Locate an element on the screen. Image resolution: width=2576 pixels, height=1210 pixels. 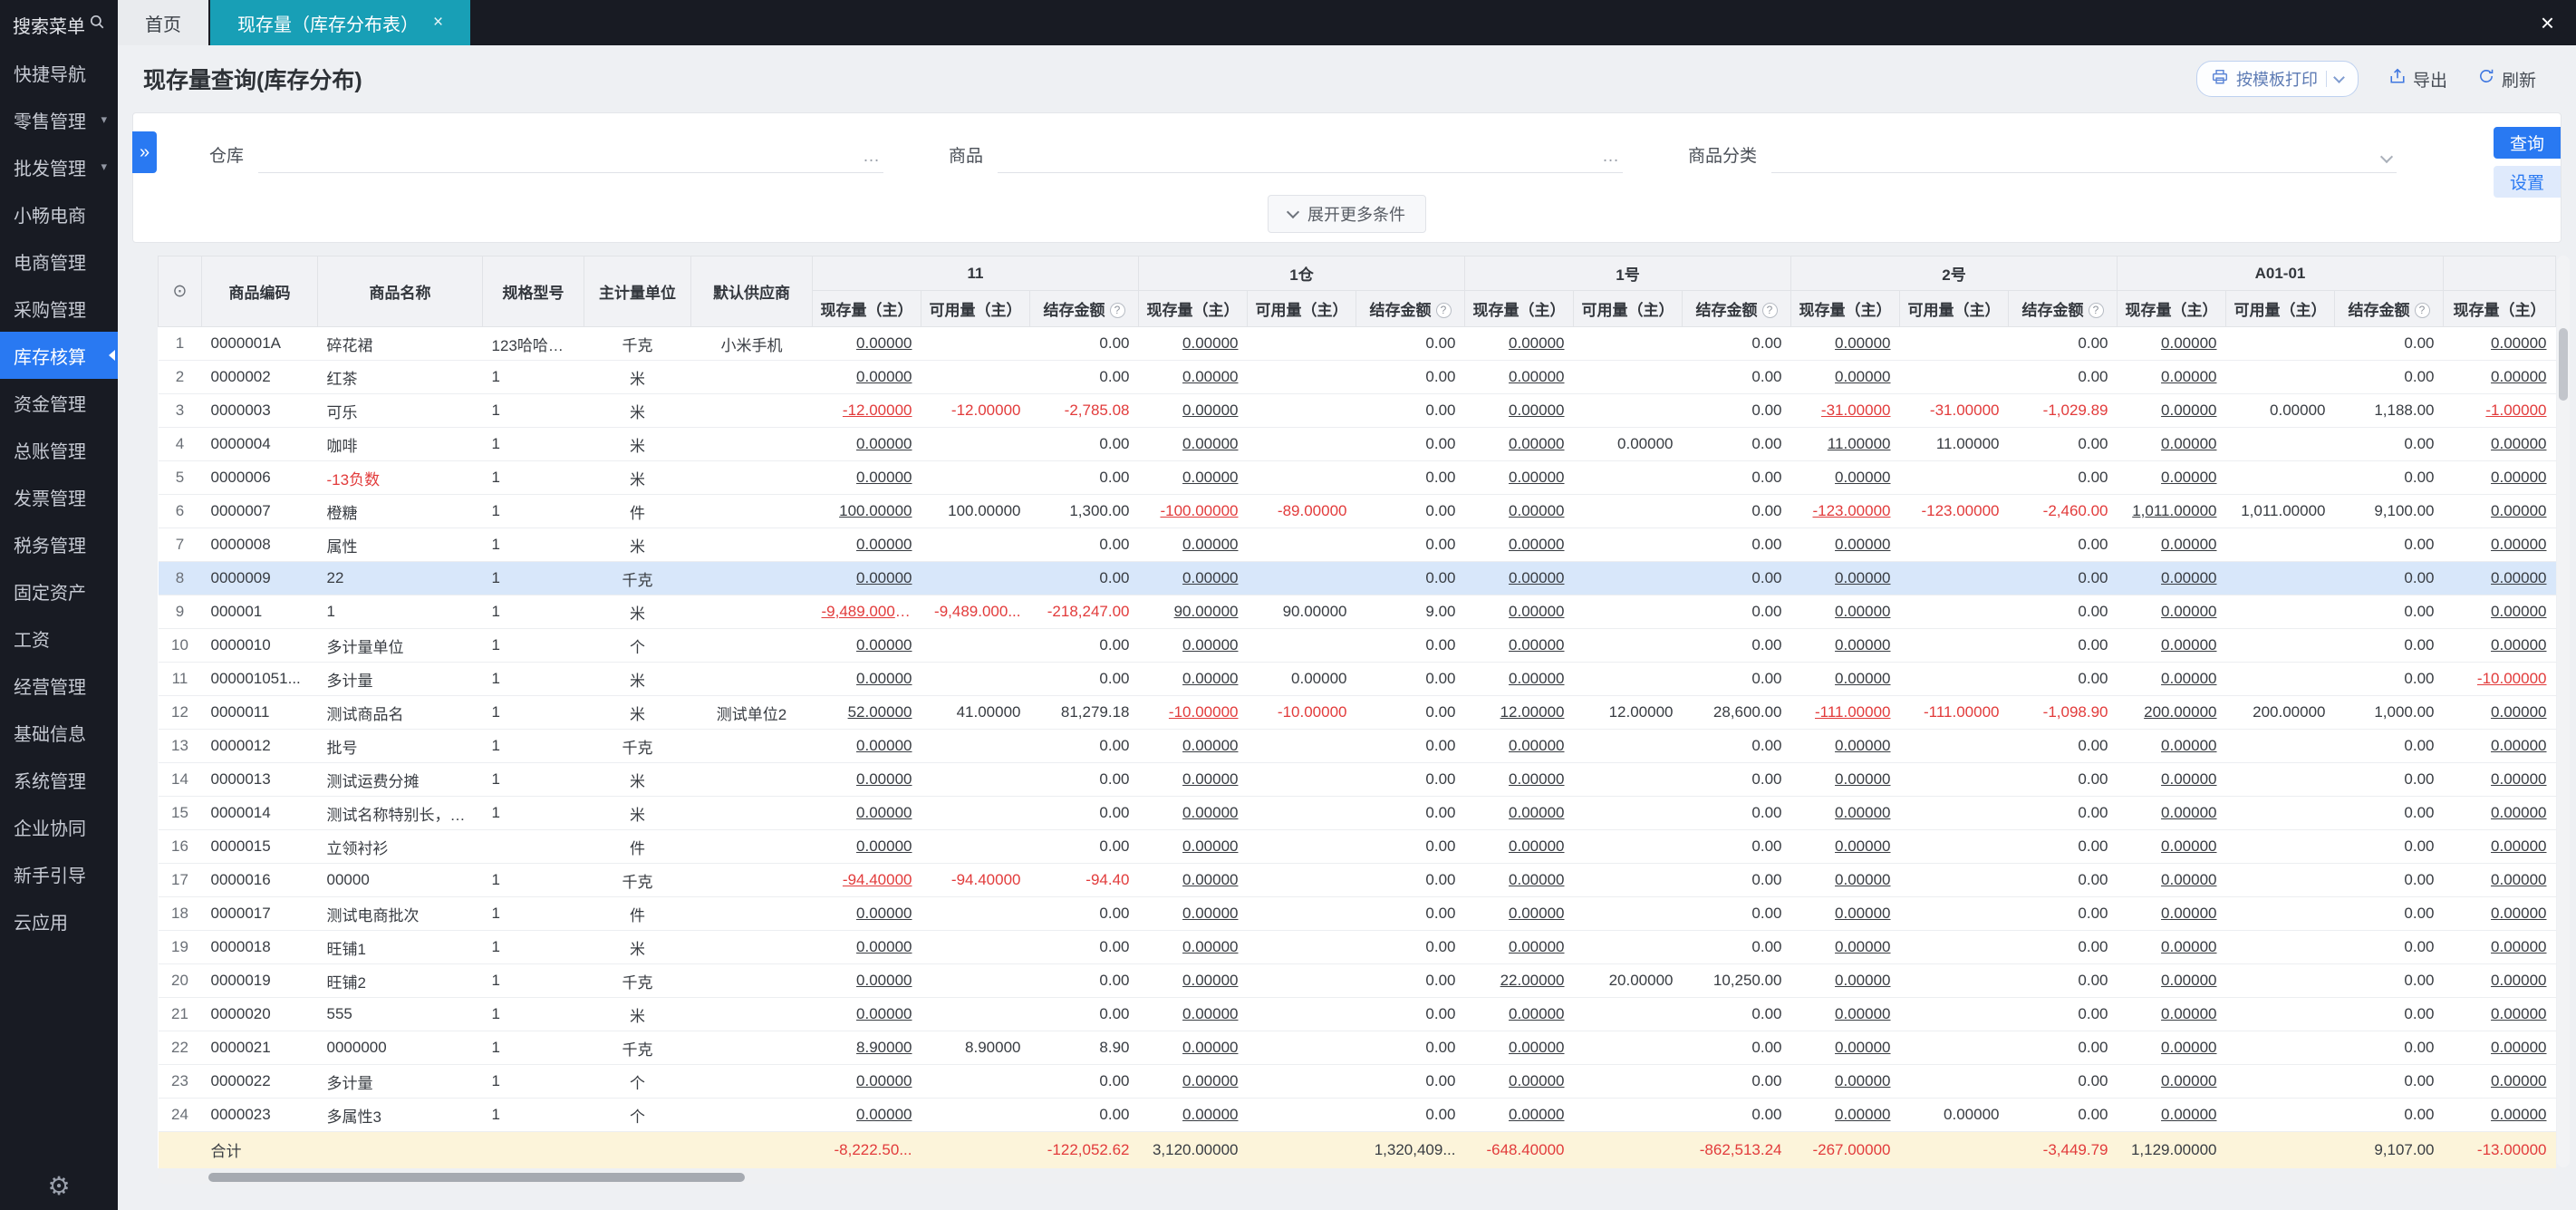
cell-onhand-qty: -12.00000 is located at coordinates (866, 410).